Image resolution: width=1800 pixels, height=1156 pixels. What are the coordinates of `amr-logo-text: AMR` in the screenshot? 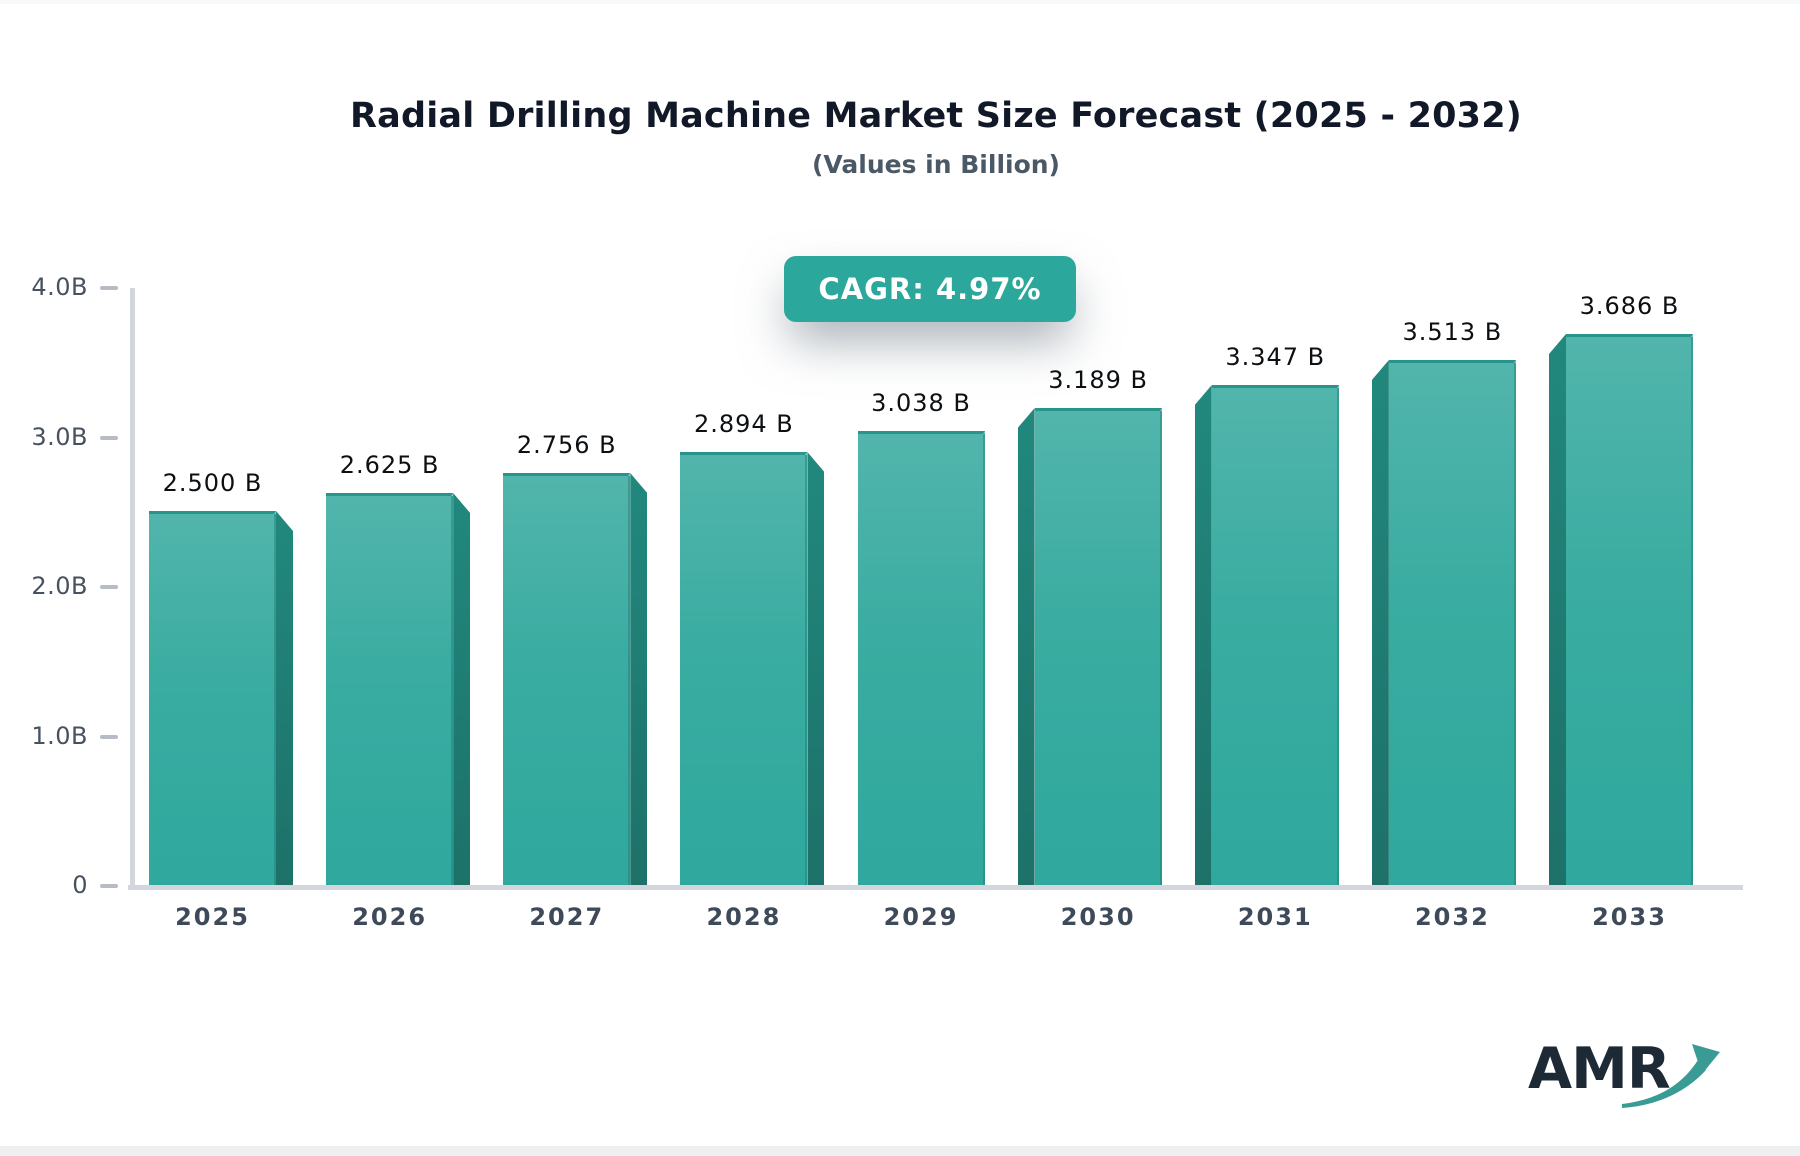 It's located at (1599, 1069).